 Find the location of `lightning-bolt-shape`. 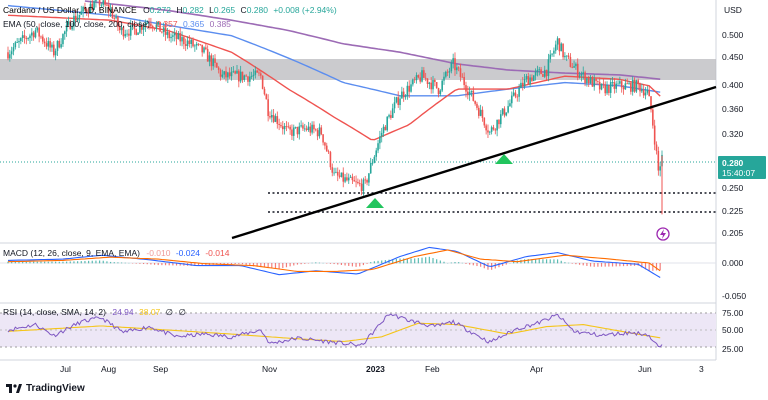

lightning-bolt-shape is located at coordinates (663, 234).